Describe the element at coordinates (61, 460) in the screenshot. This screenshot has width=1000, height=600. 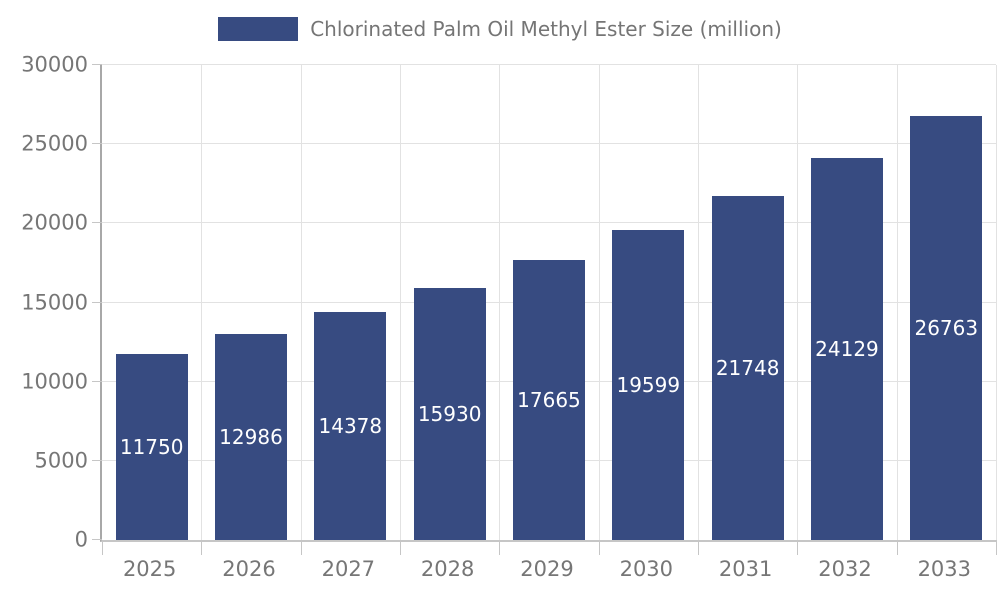
I see `y-axis-tick-label: 5000` at that location.